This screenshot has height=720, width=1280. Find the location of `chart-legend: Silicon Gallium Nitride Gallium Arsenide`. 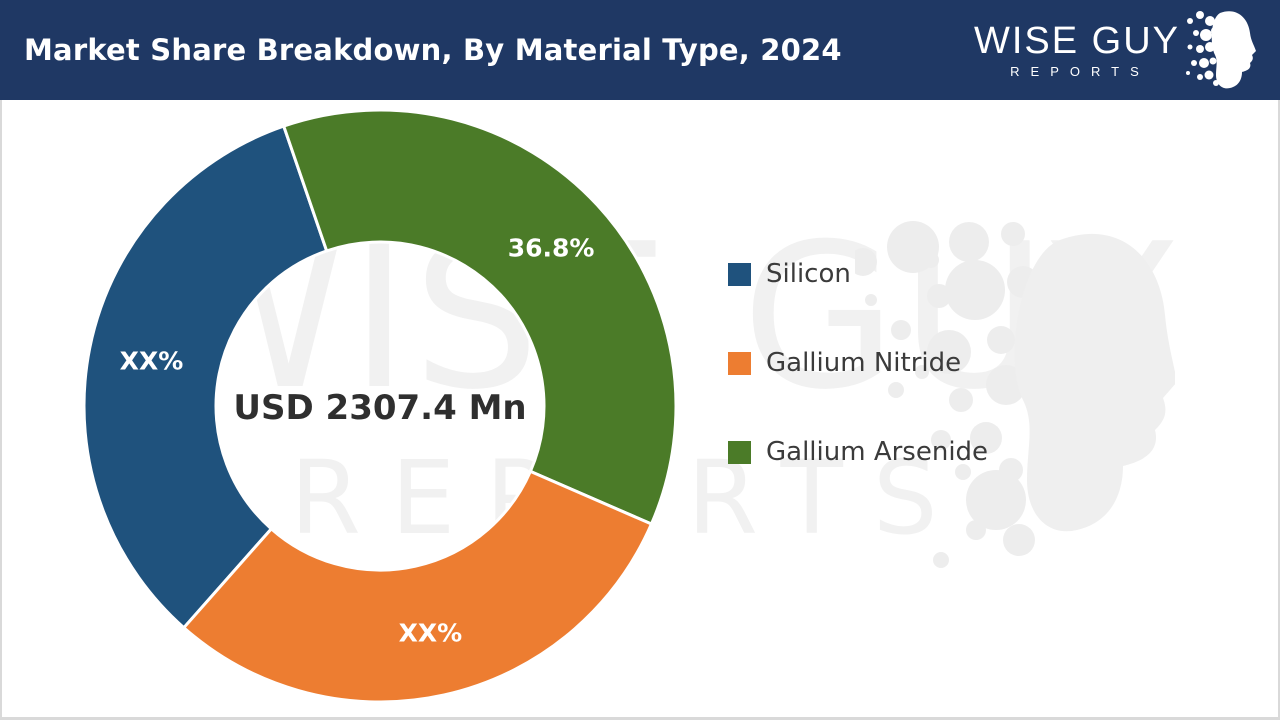

chart-legend: Silicon Gallium Nitride Gallium Arsenide is located at coordinates (858, 363).